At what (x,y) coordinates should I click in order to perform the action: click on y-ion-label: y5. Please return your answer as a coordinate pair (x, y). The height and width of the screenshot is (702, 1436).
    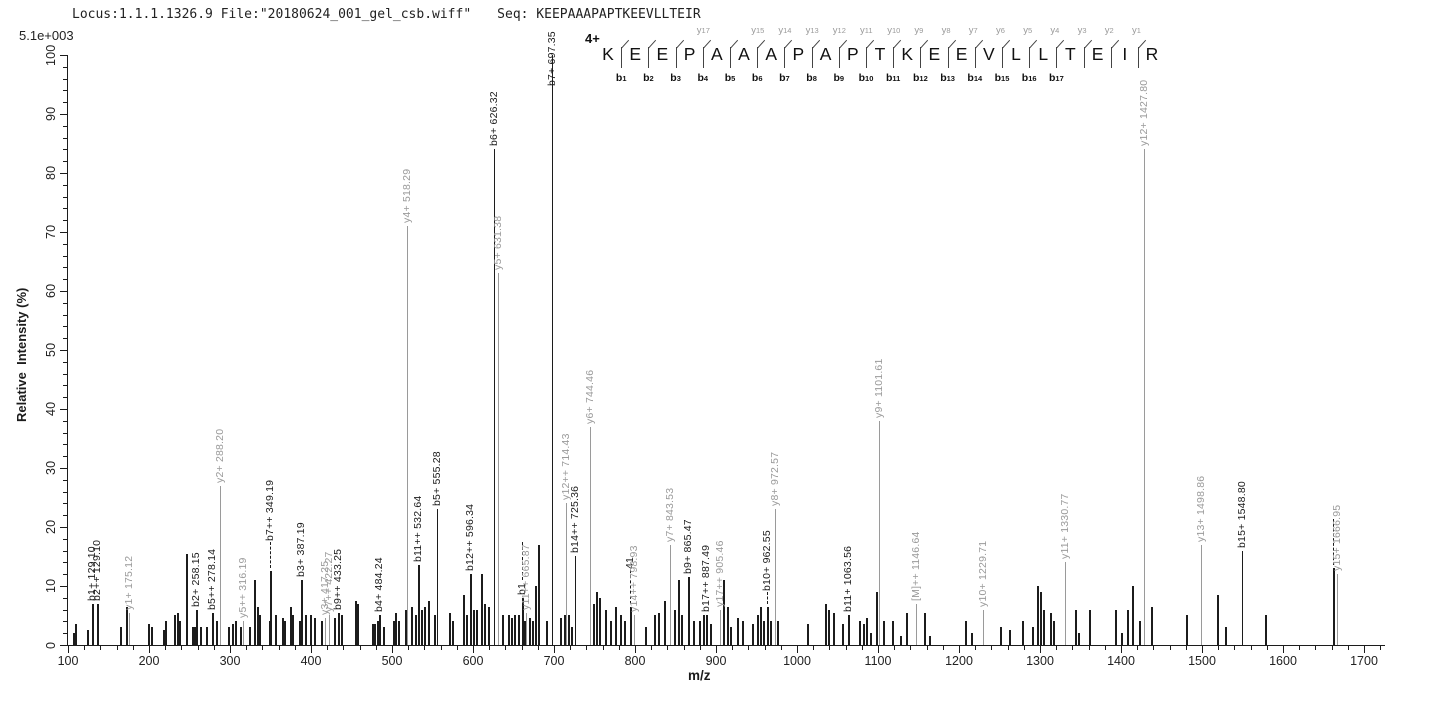
    Looking at the image, I should click on (1028, 30).